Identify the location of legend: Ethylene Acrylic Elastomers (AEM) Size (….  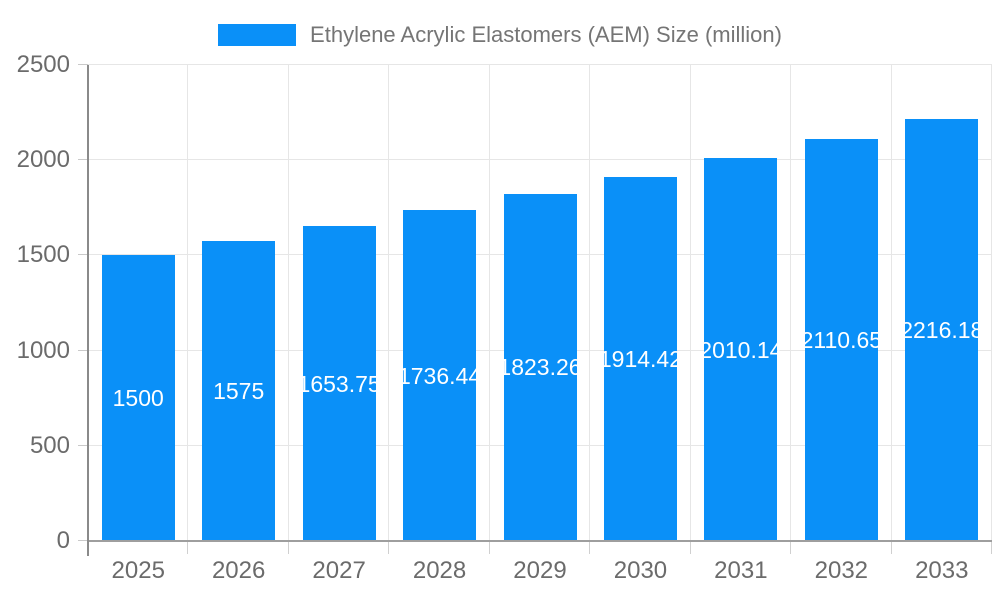
(500, 35).